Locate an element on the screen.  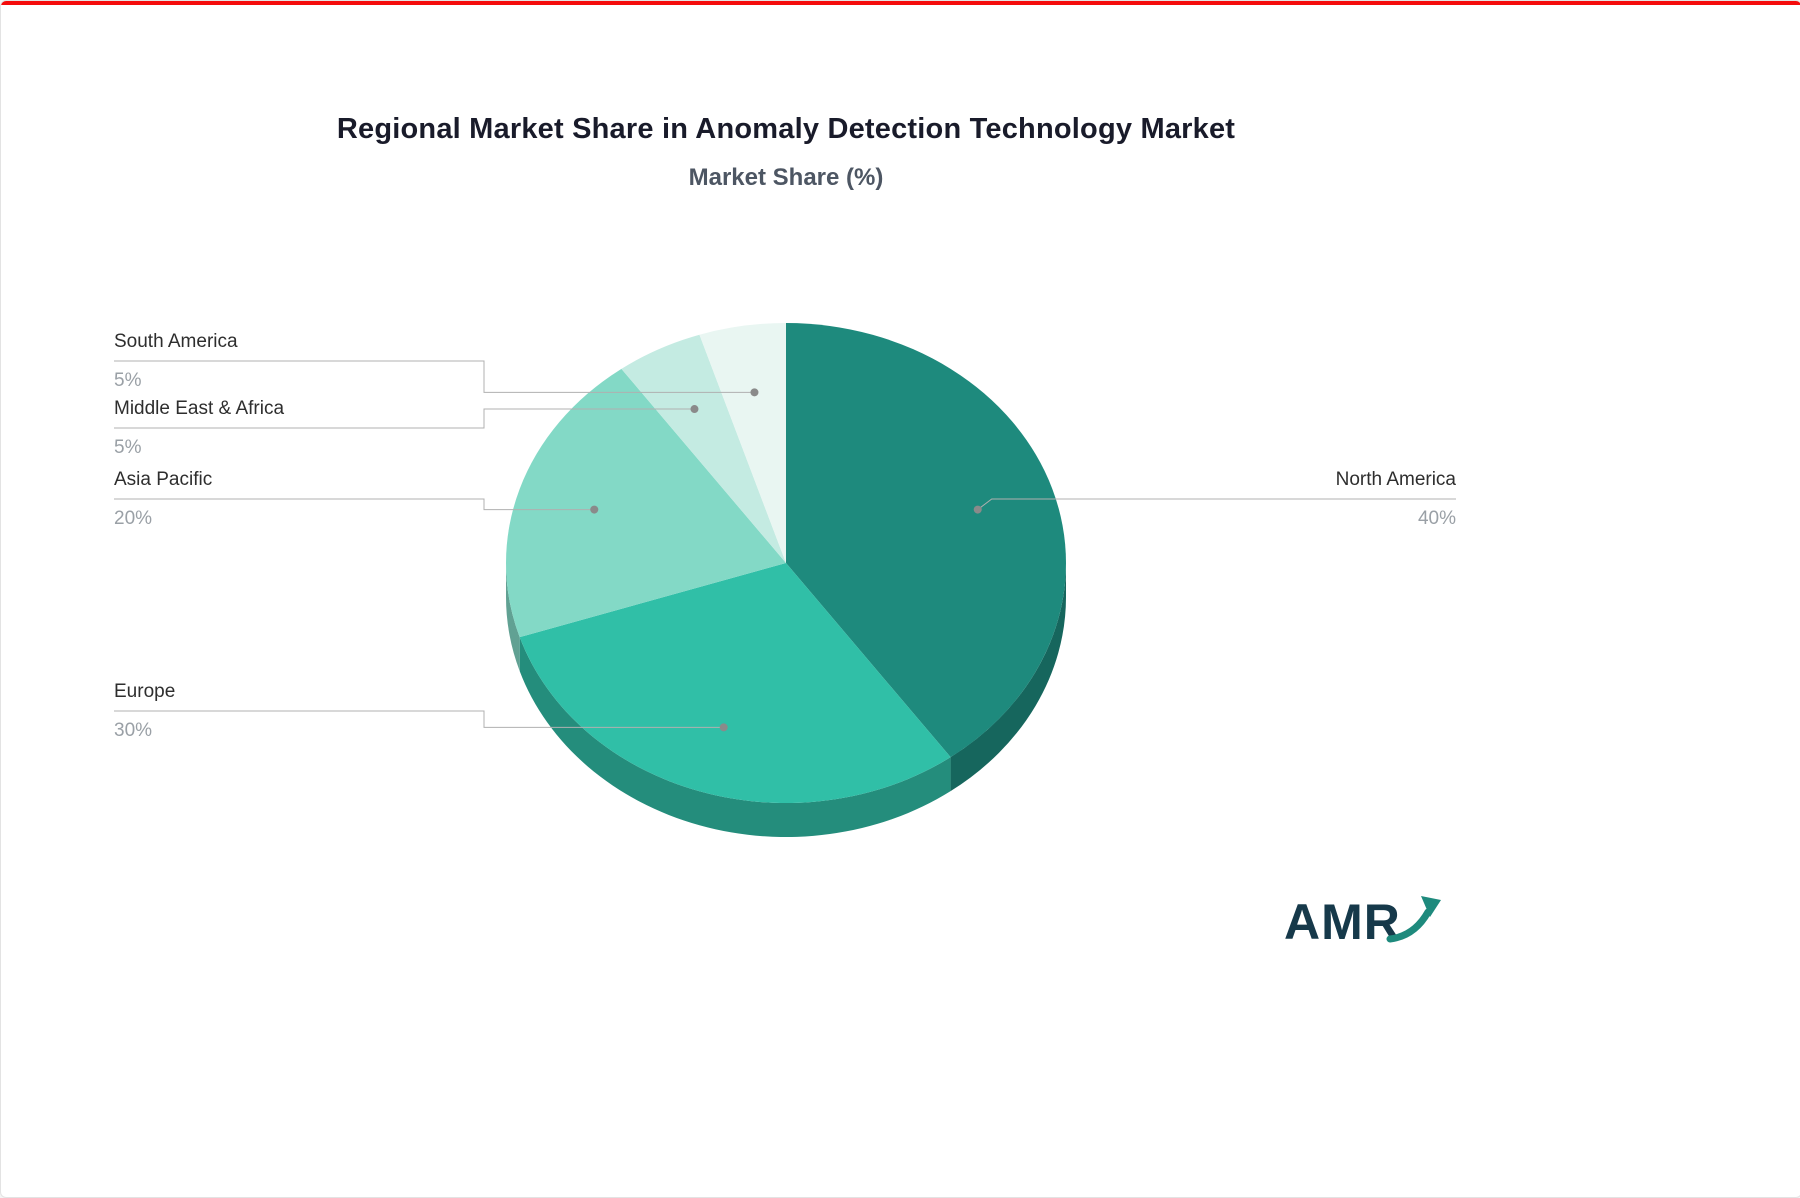
amr-logo: AMR is located at coordinates (1363, 922).